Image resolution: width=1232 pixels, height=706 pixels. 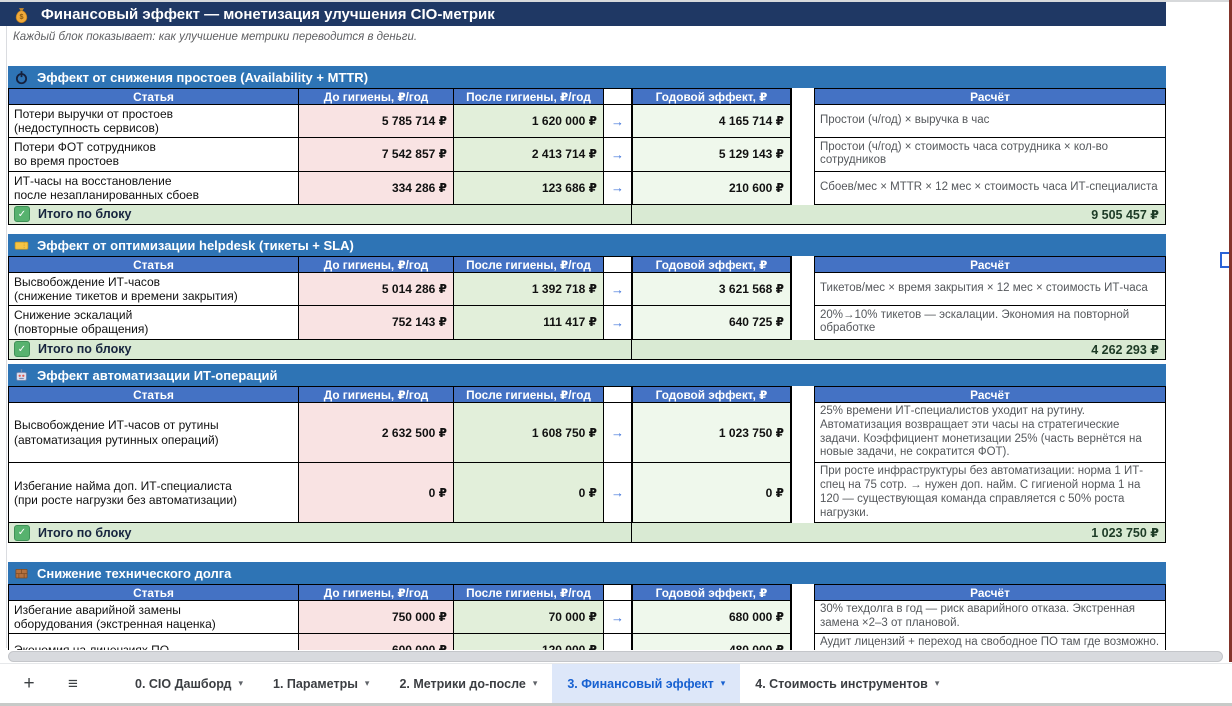 I want to click on cell-effect: 0 ₽, so click(x=711, y=493).